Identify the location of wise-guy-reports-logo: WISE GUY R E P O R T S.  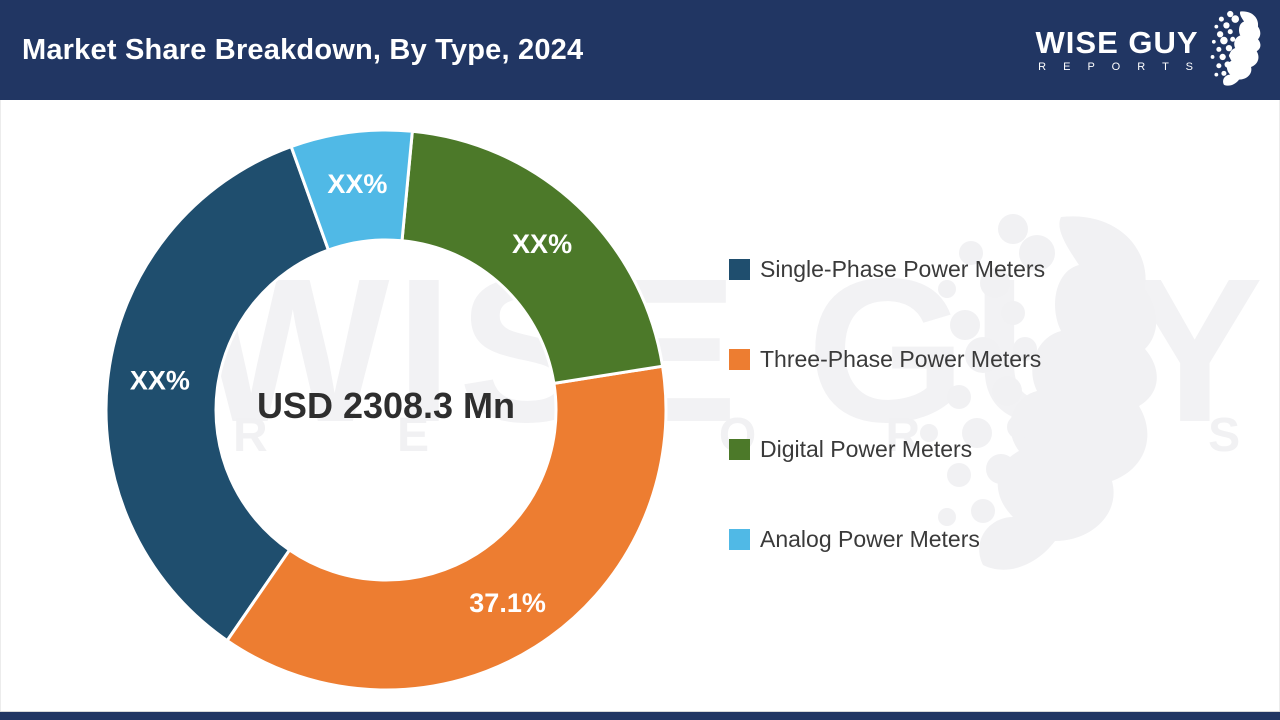
(1150, 50).